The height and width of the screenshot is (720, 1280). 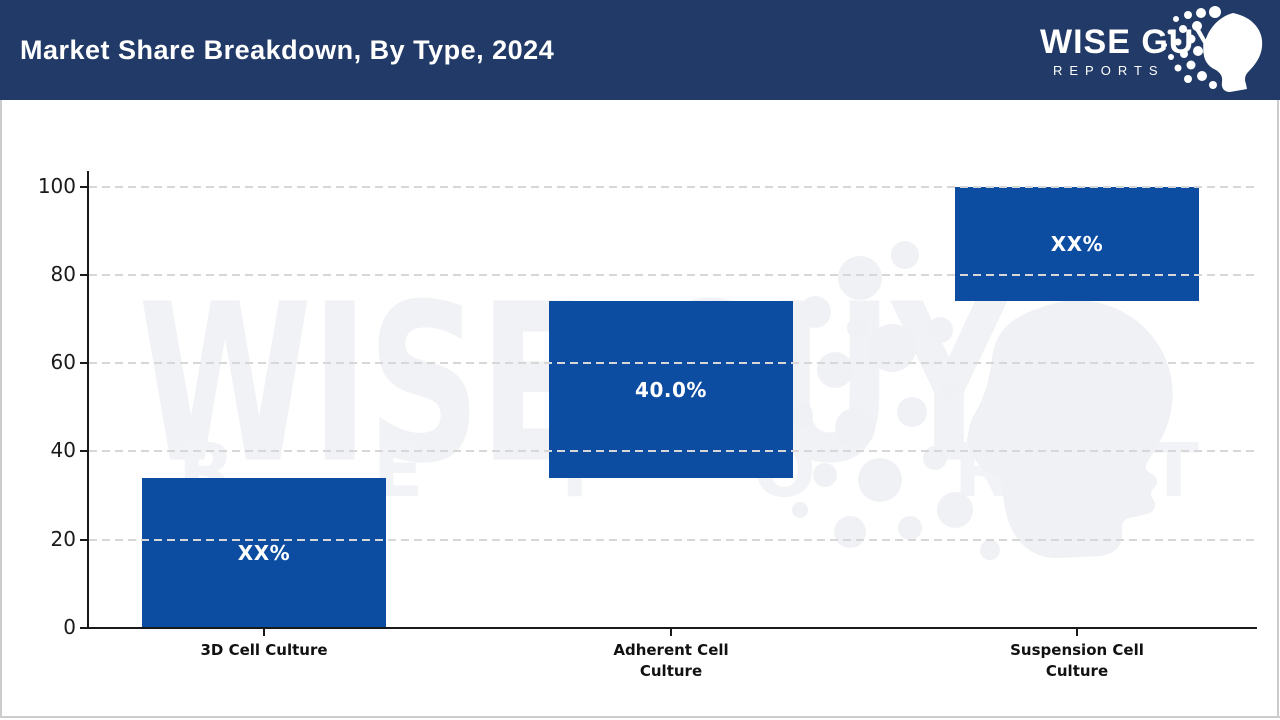 What do you see at coordinates (672, 628) in the screenshot?
I see `x-axis-line` at bounding box center [672, 628].